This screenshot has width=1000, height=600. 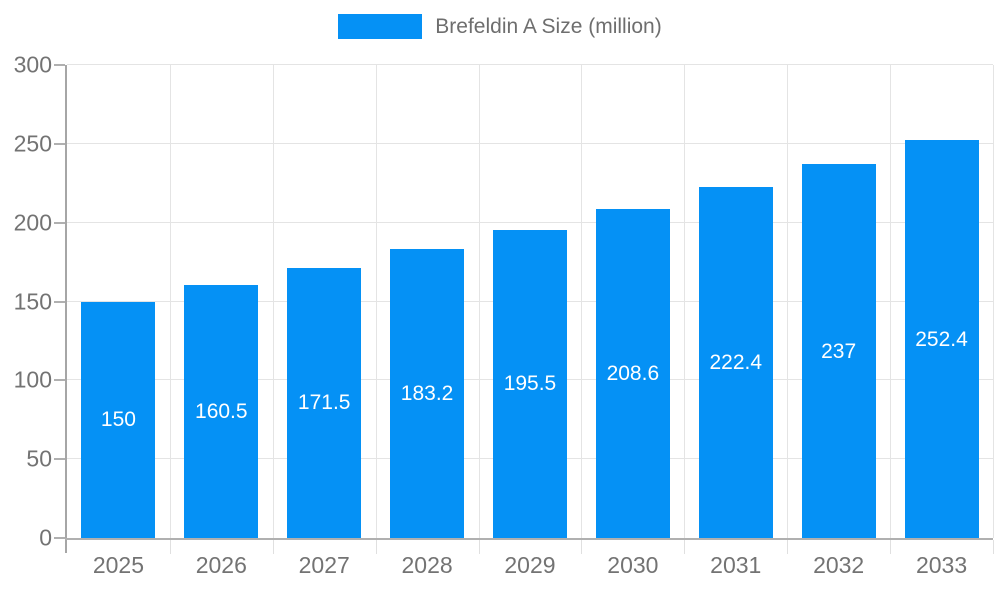 I want to click on x-axis-label: 2033, so click(x=941, y=565).